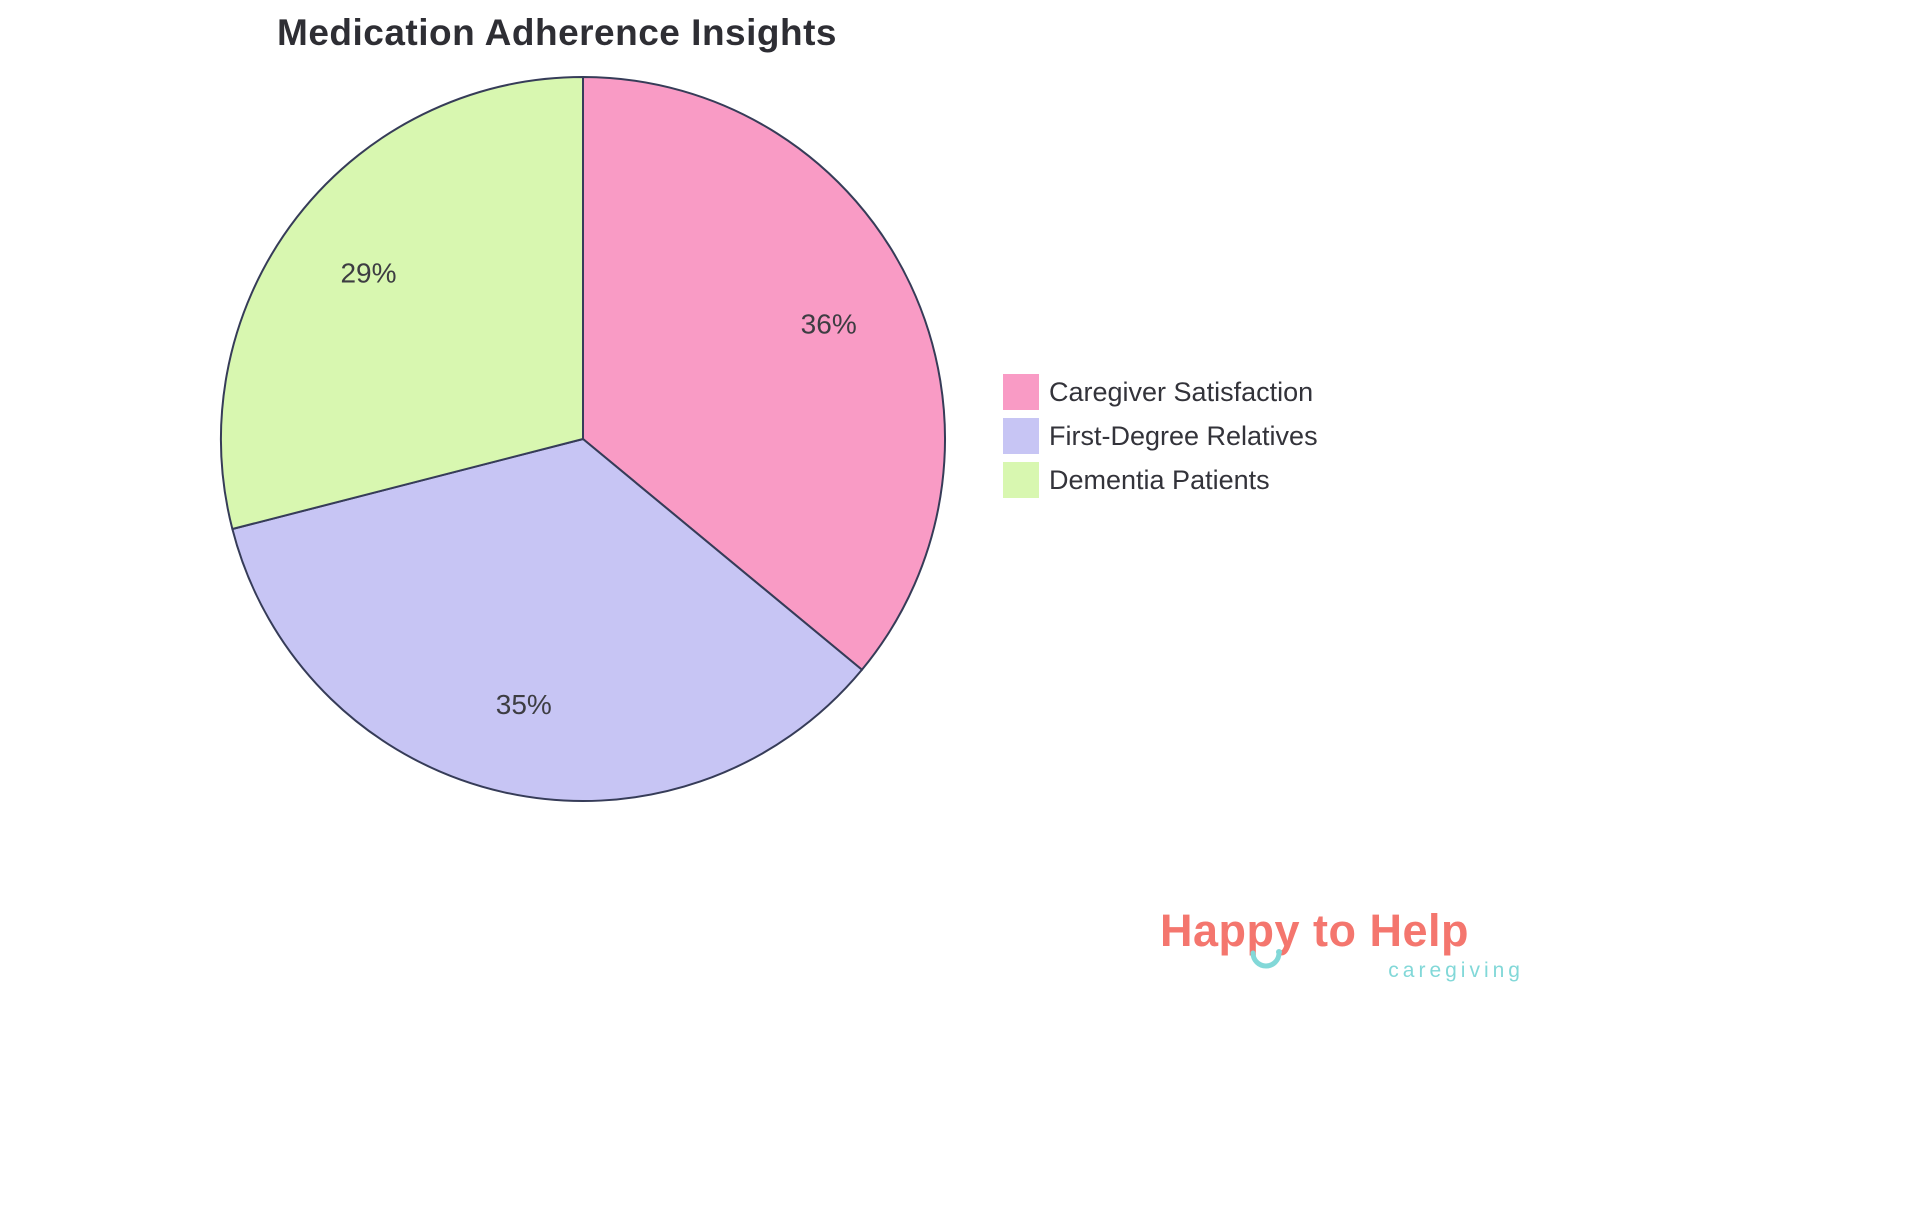  What do you see at coordinates (1183, 435) in the screenshot?
I see `legend-label: First-Degree Relatives` at bounding box center [1183, 435].